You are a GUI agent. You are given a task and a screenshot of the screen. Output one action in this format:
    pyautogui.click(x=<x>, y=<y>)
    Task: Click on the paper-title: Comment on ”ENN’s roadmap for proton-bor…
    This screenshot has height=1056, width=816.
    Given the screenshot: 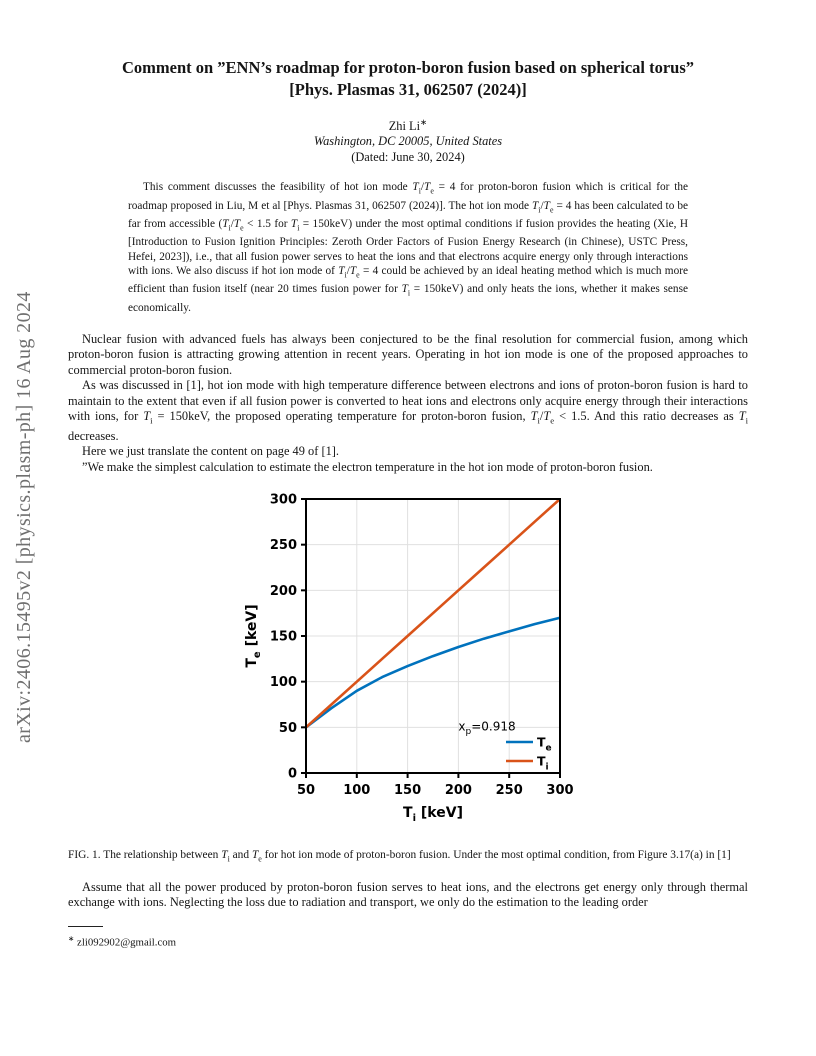 What is the action you would take?
    pyautogui.click(x=408, y=78)
    